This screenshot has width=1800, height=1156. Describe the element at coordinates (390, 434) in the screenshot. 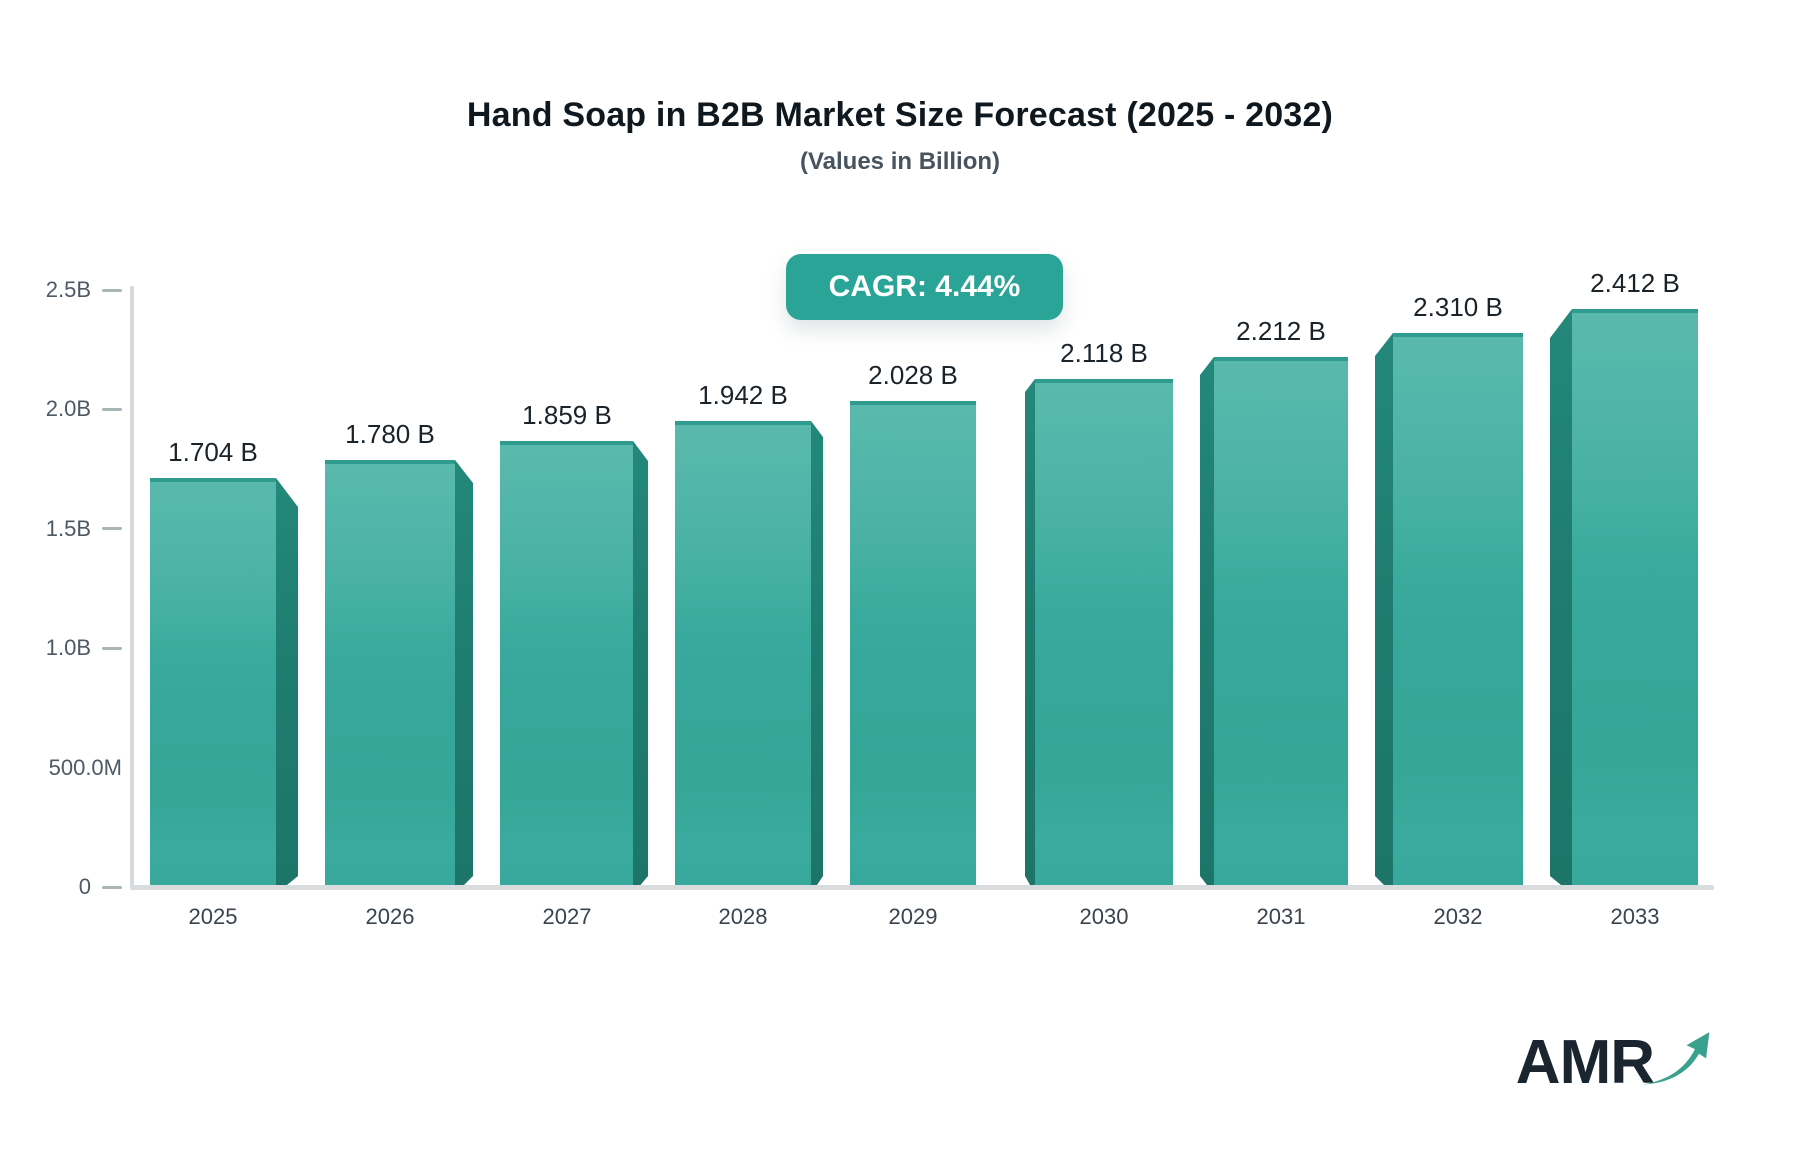

I see `bar-value-label: 1.780 B` at that location.